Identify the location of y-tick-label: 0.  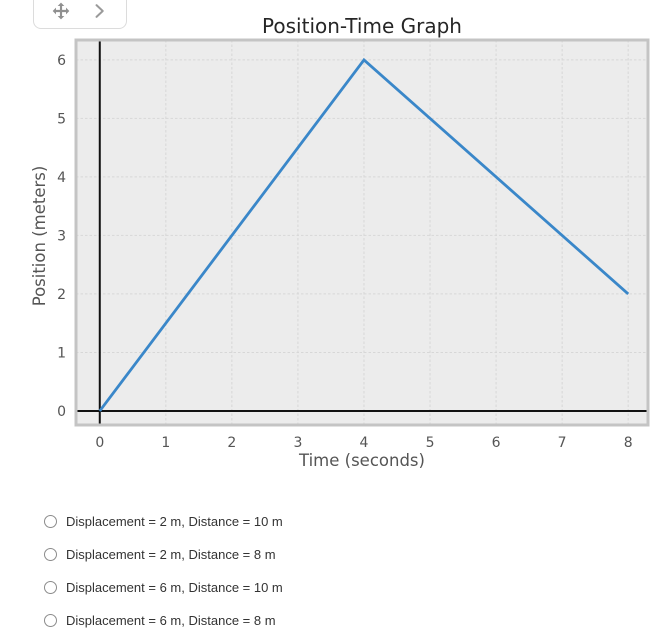
(61, 412).